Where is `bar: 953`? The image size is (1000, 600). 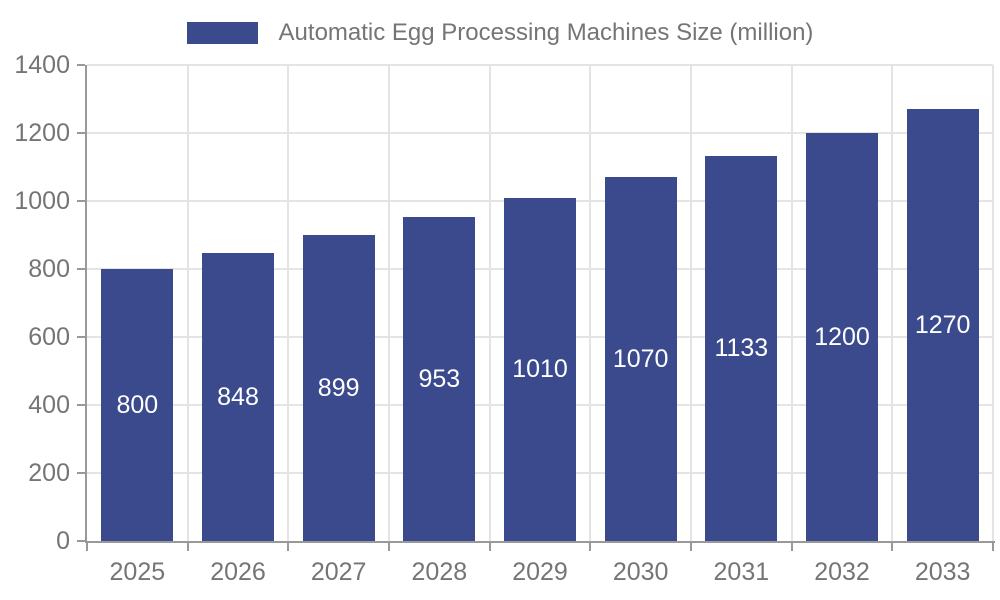
bar: 953 is located at coordinates (439, 378).